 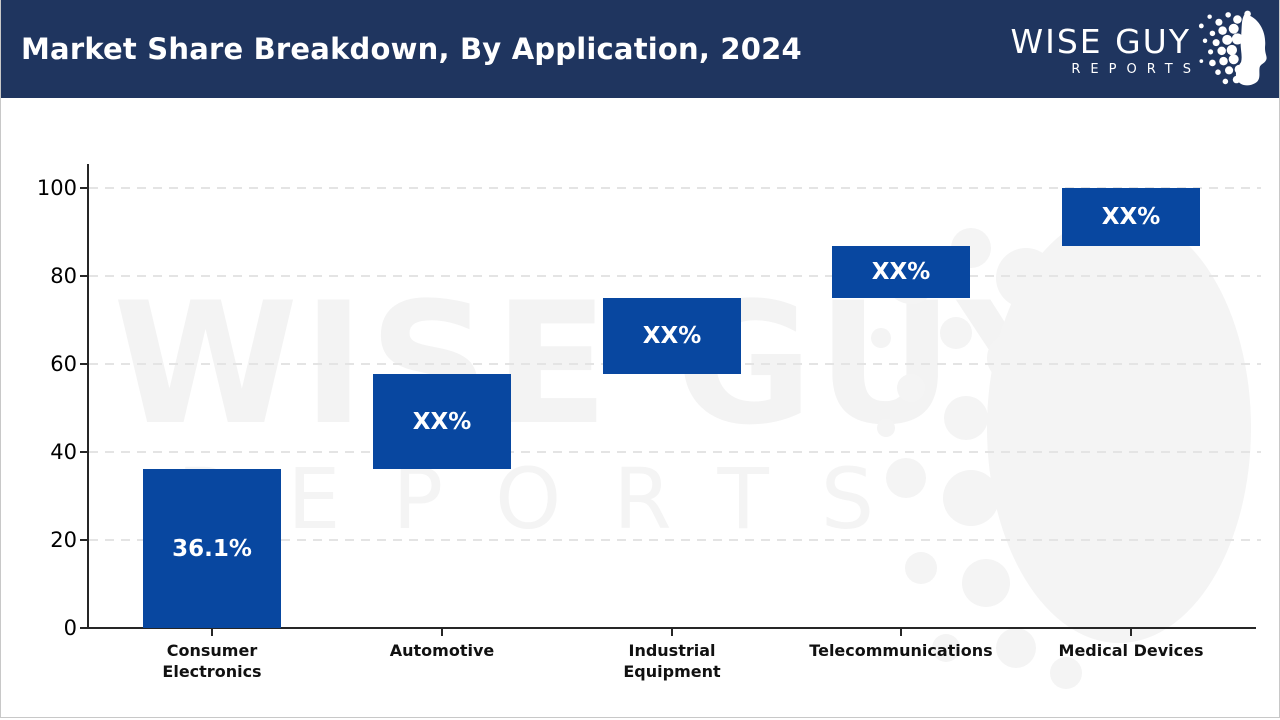 I want to click on y-tick-label: 20, so click(x=63, y=540).